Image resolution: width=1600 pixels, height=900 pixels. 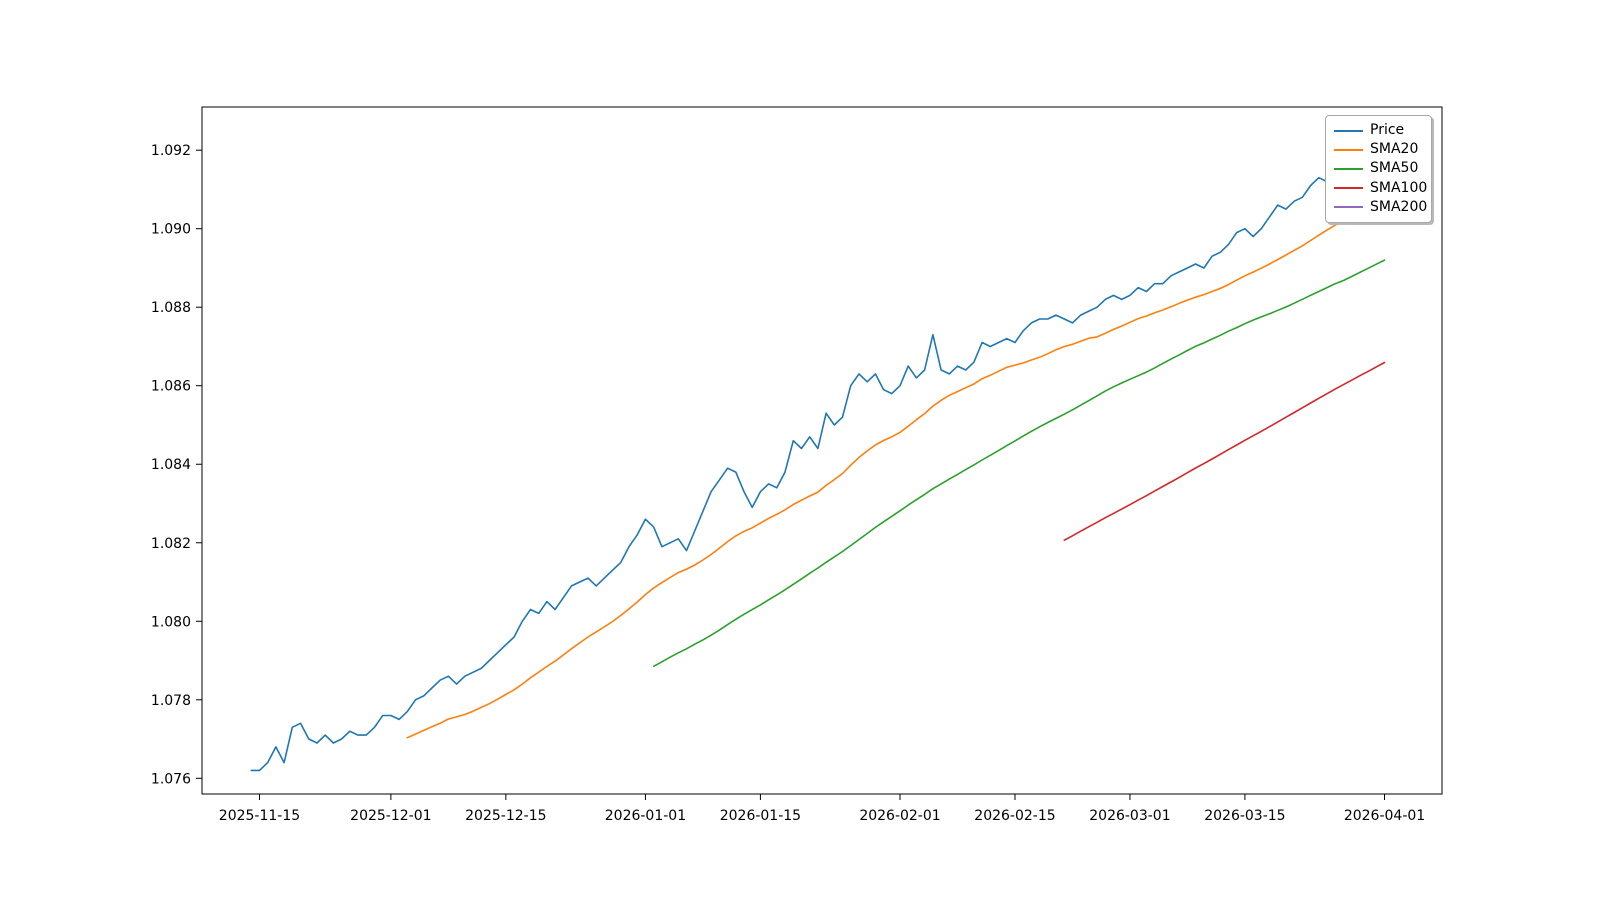 I want to click on sma50-line-sample-icon, so click(x=1348, y=168).